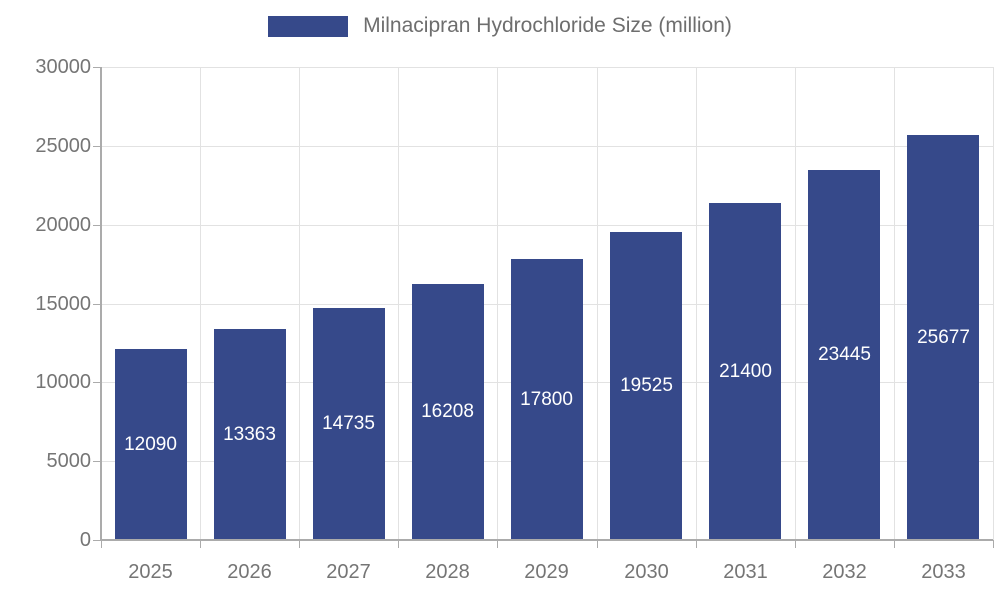 The height and width of the screenshot is (600, 1000). What do you see at coordinates (249, 572) in the screenshot?
I see `x-tick-label: 2026` at bounding box center [249, 572].